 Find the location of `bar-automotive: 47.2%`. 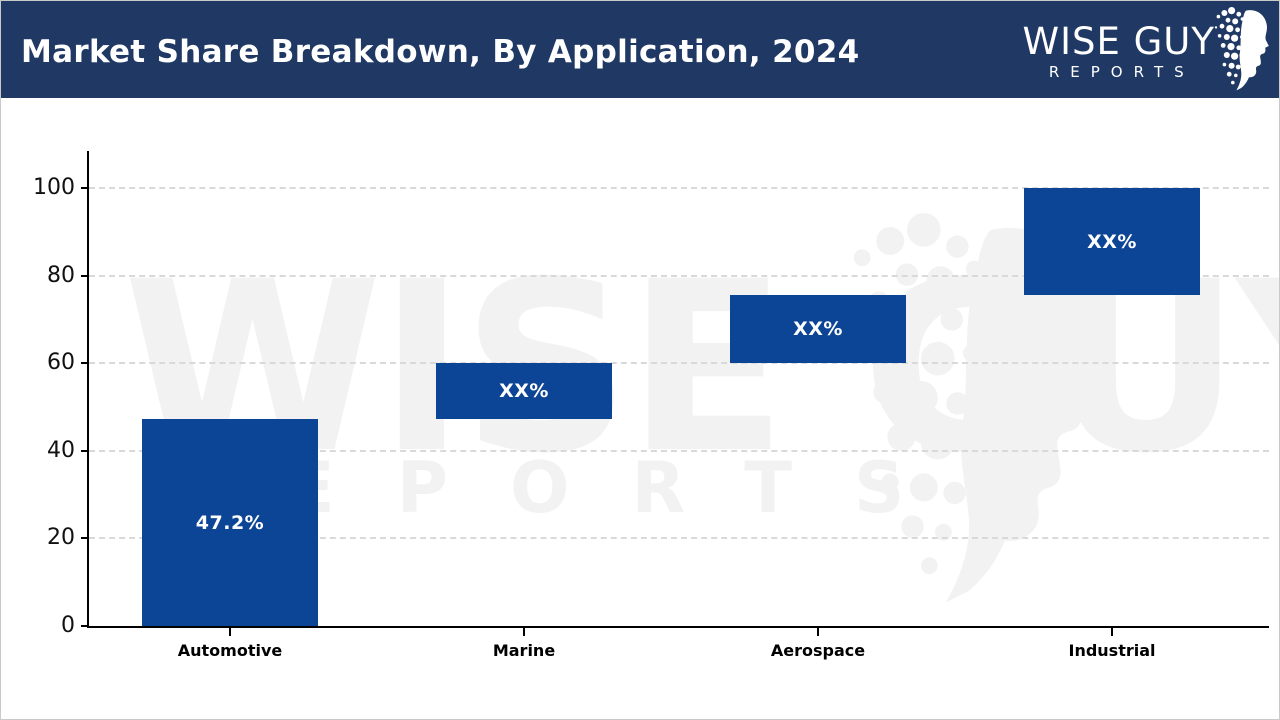

bar-automotive: 47.2% is located at coordinates (230, 522).